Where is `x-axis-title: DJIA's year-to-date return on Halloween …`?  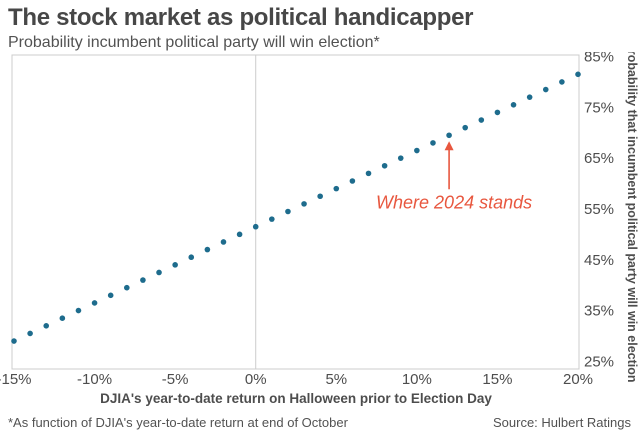
x-axis-title: DJIA's year-to-date return on Halloween … is located at coordinates (296, 398).